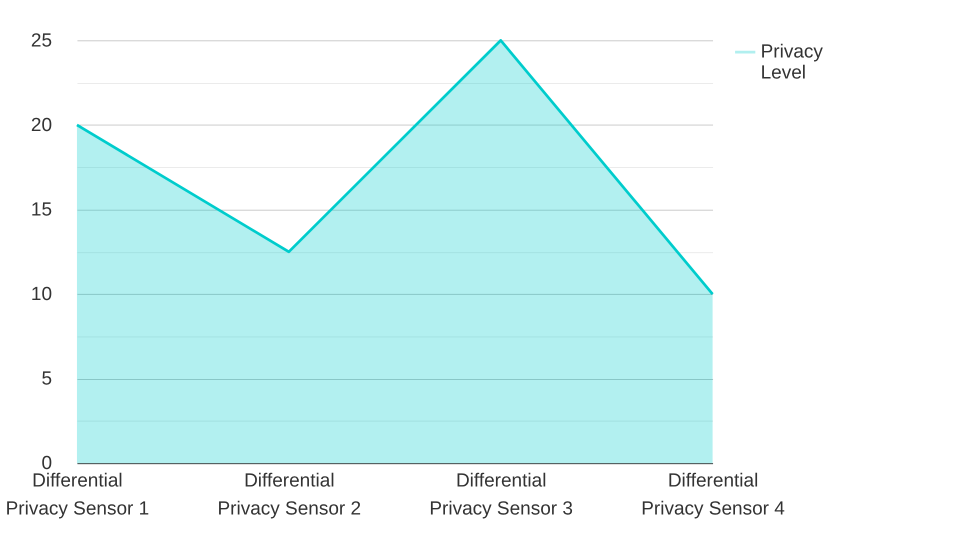  Describe the element at coordinates (501, 495) in the screenshot. I see `x-tick-label: Differential Privacy Sensor 3` at that location.